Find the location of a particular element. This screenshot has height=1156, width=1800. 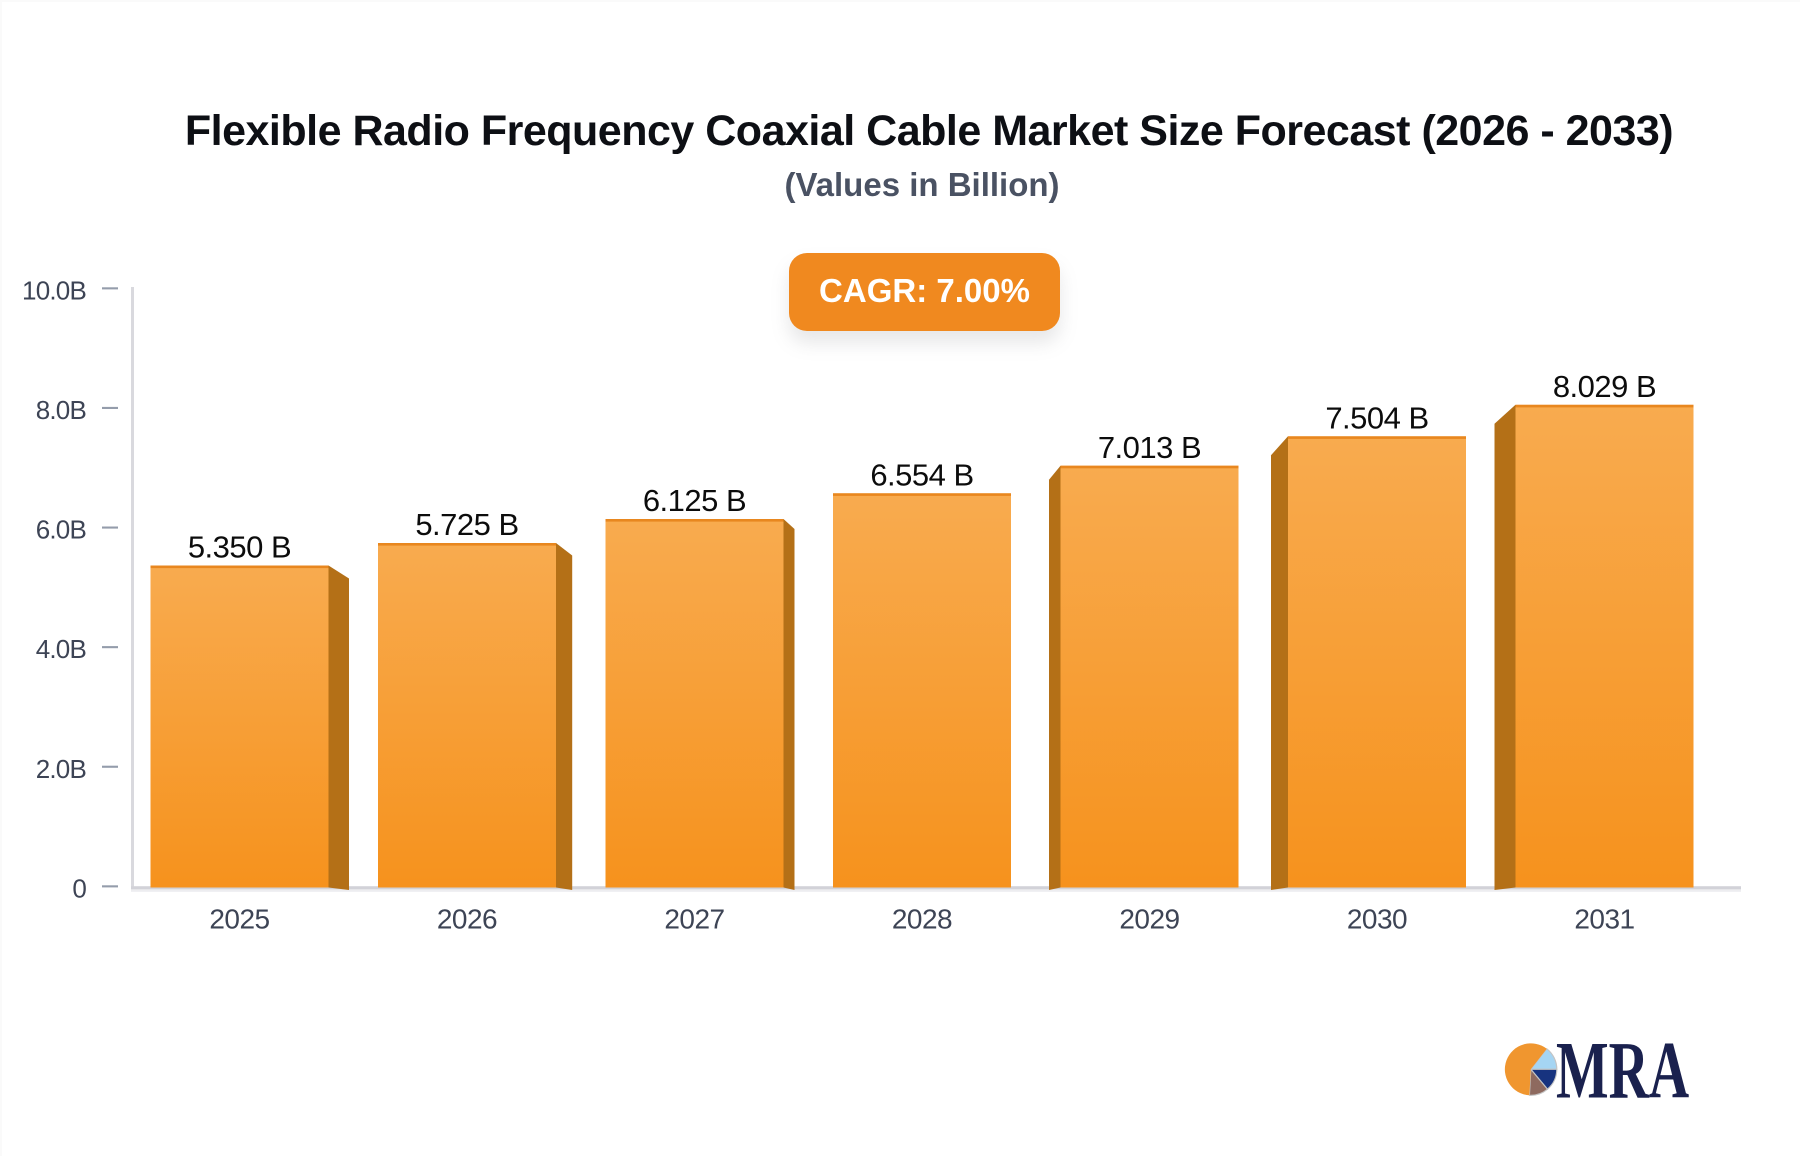

svg-text: 6.125 B is located at coordinates (694, 500).